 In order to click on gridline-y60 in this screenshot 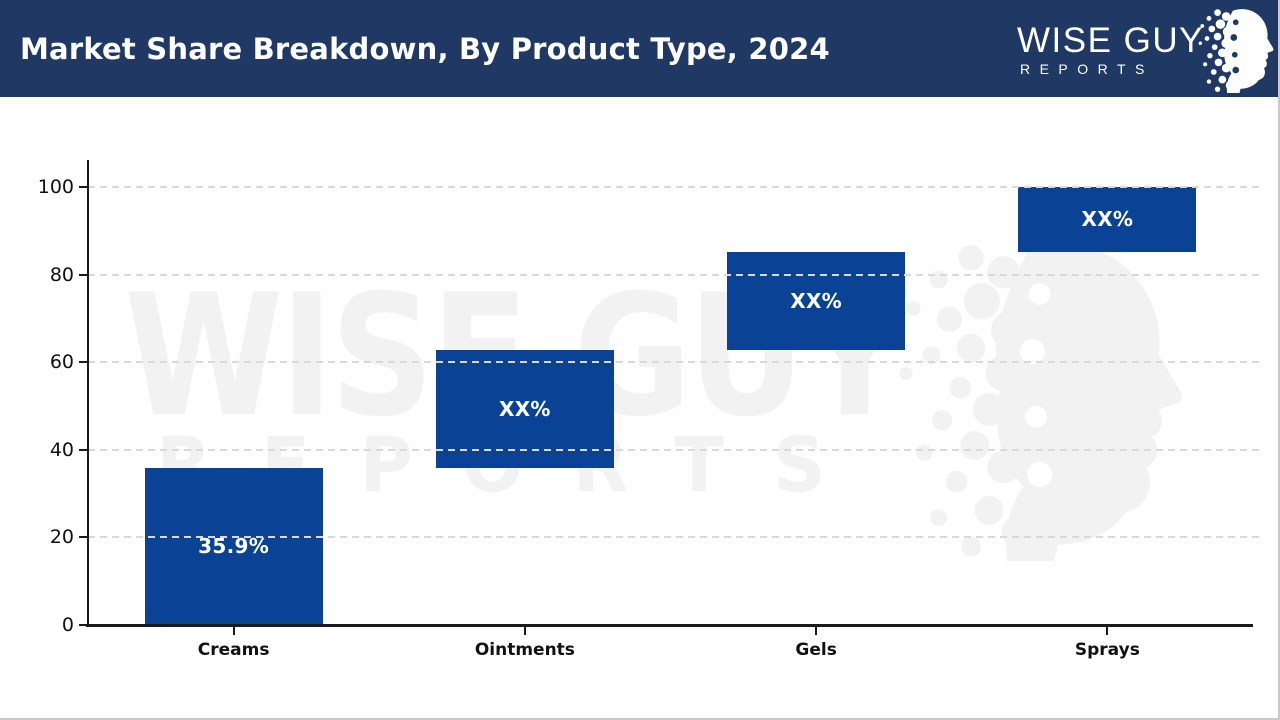, I will do `click(675, 362)`.